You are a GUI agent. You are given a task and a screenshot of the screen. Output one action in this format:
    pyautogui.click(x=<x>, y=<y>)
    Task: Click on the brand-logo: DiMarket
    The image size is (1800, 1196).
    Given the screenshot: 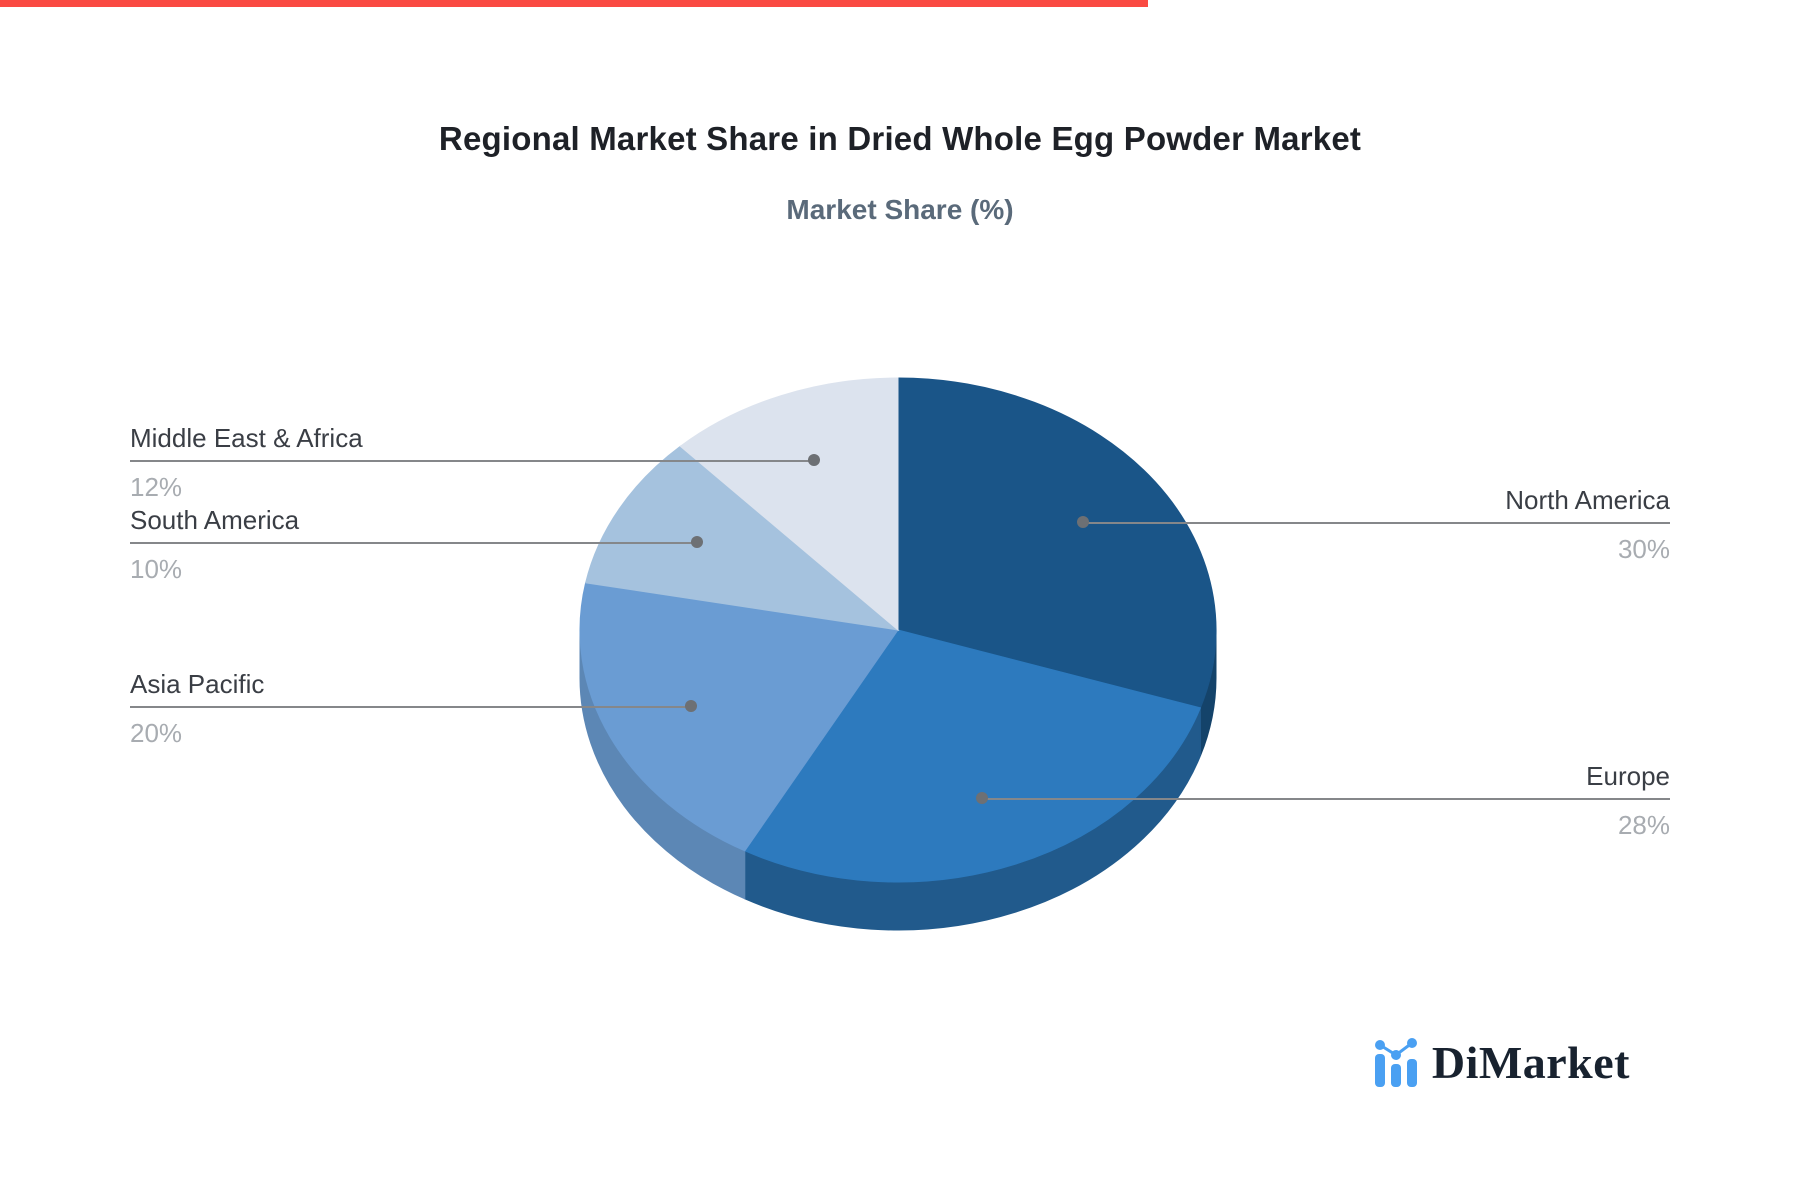 What is the action you would take?
    pyautogui.click(x=1501, y=1062)
    